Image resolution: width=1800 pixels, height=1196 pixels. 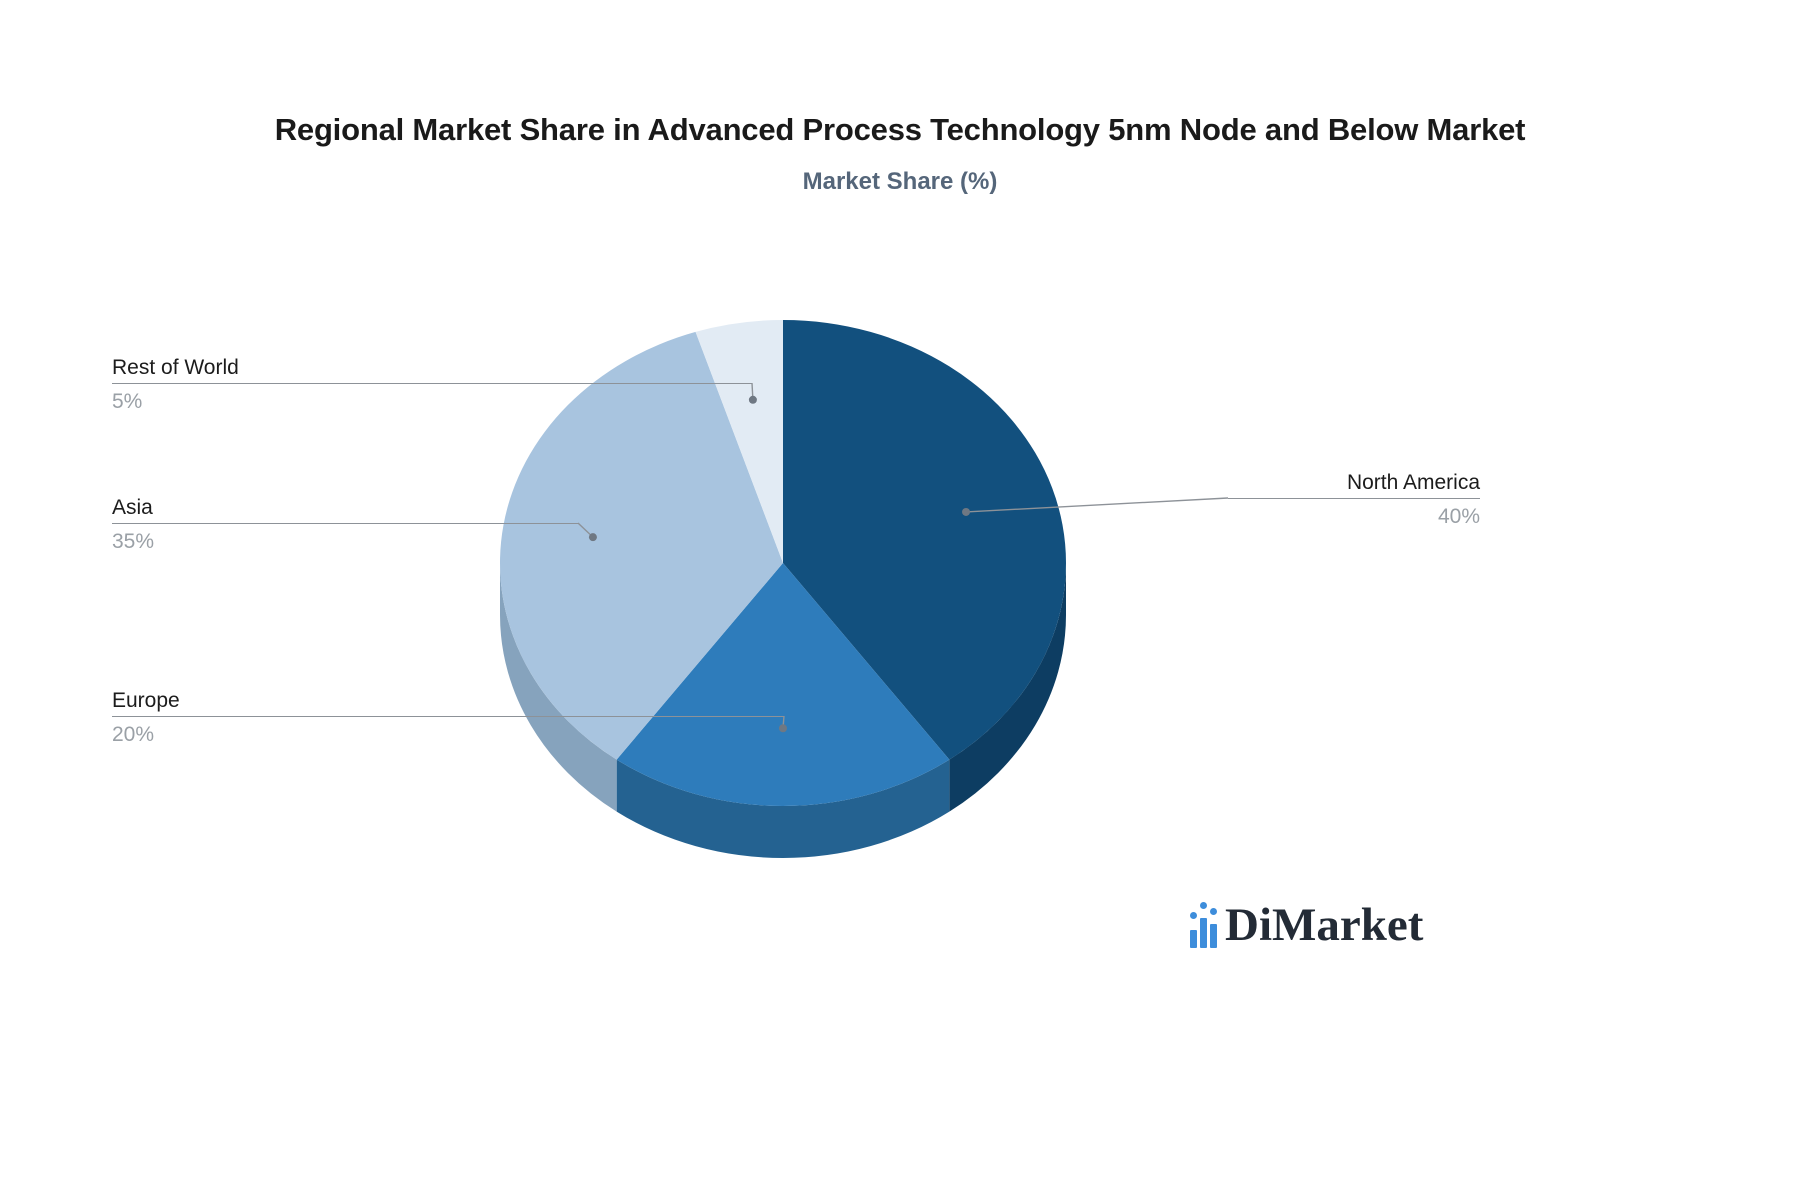 I want to click on pie-label-name: Rest of World, so click(x=175, y=367).